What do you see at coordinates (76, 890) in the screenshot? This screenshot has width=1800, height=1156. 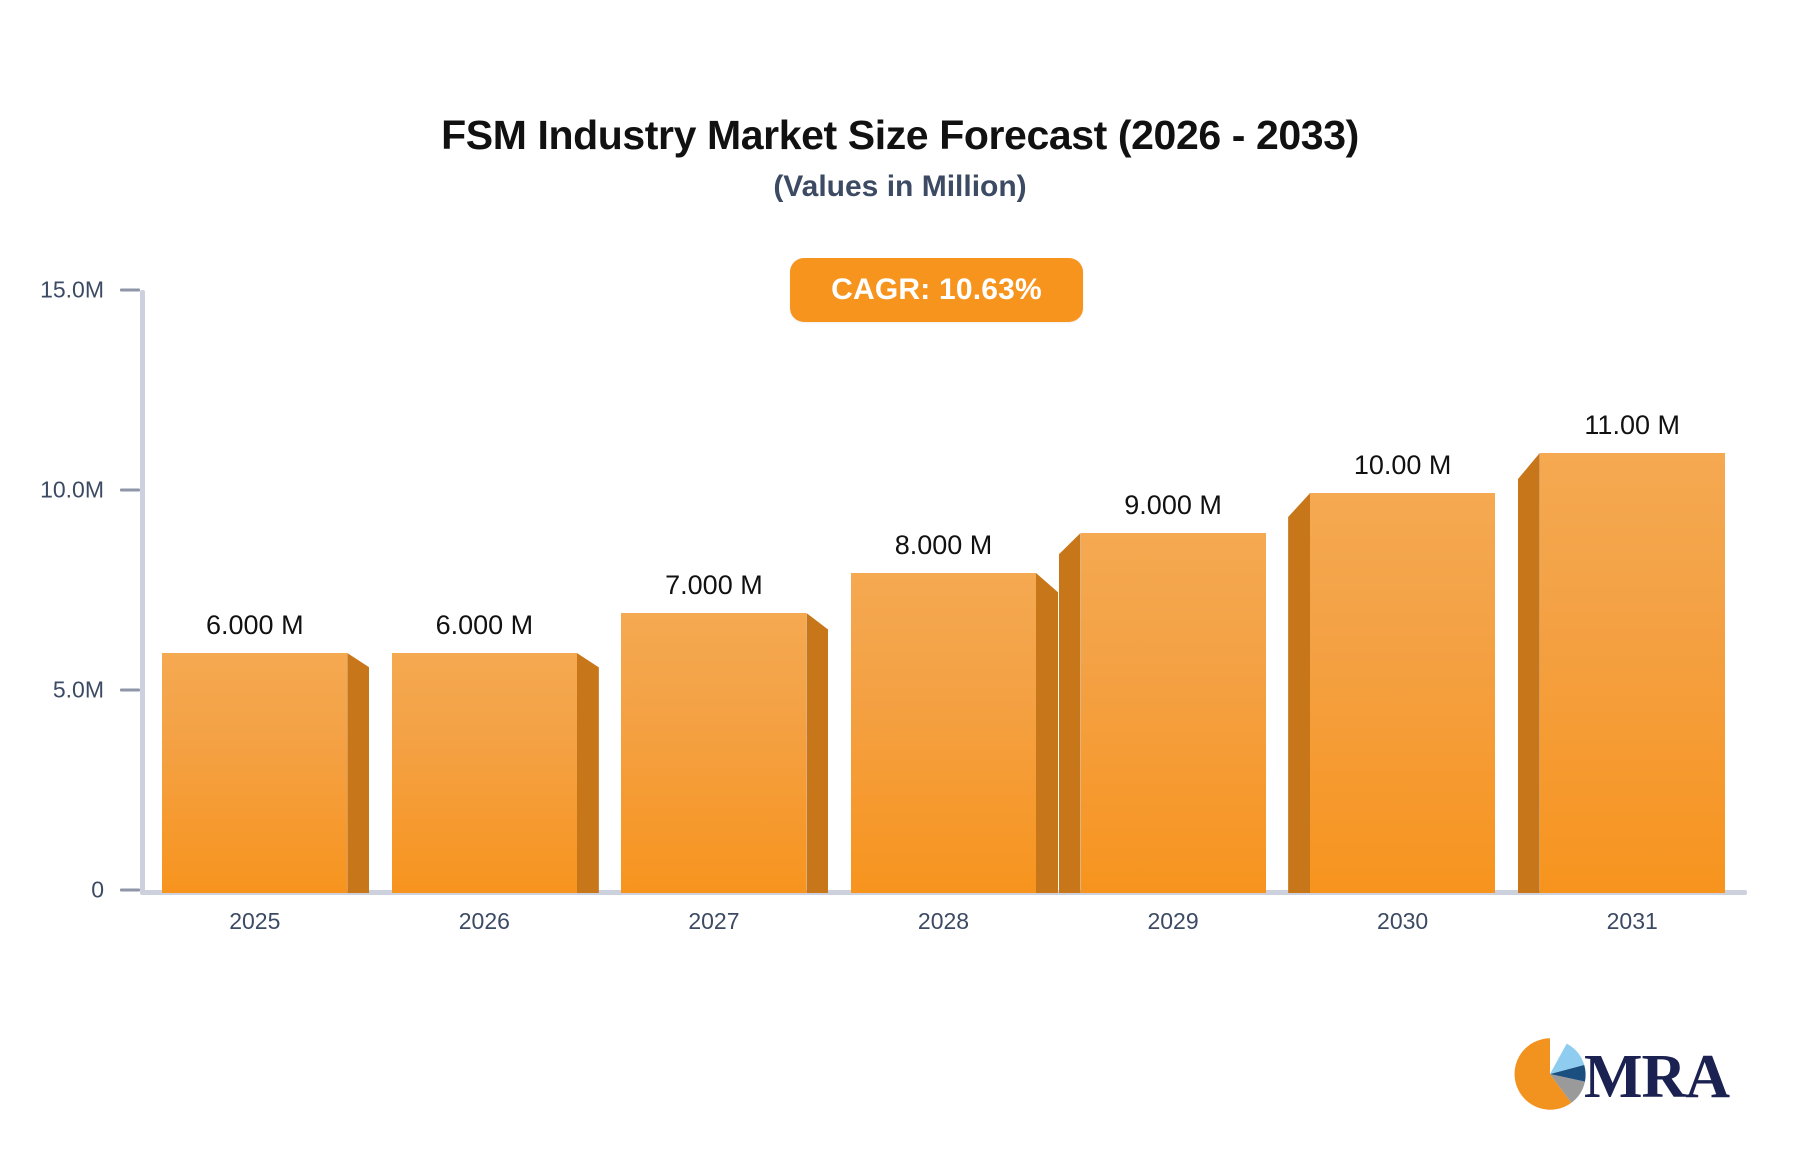 I see `y-tick-0: 0` at bounding box center [76, 890].